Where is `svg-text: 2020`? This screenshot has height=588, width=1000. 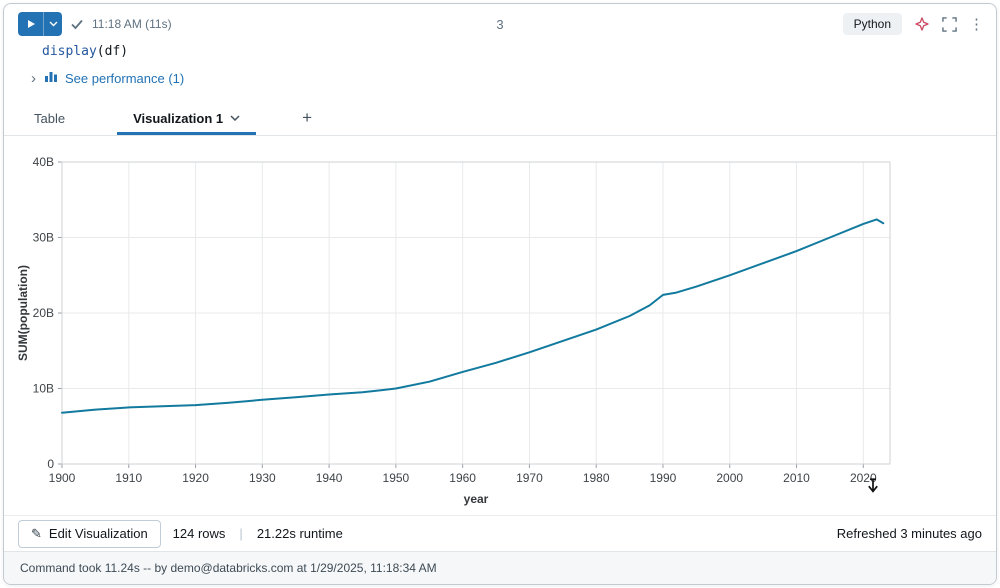
svg-text: 2020 is located at coordinates (863, 478).